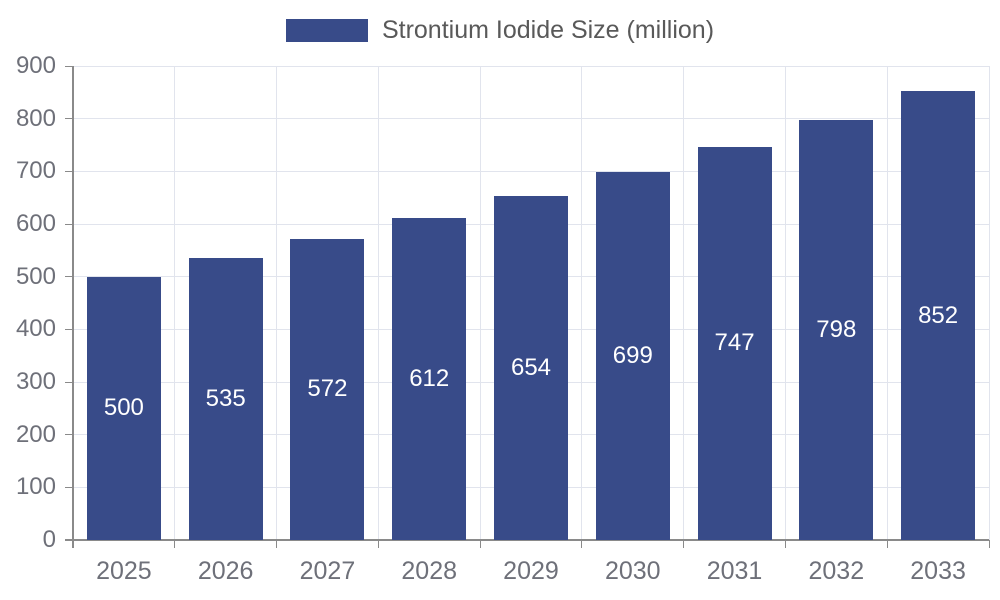 The height and width of the screenshot is (600, 1000). I want to click on x-axis-tick-label: 2028, so click(429, 571).